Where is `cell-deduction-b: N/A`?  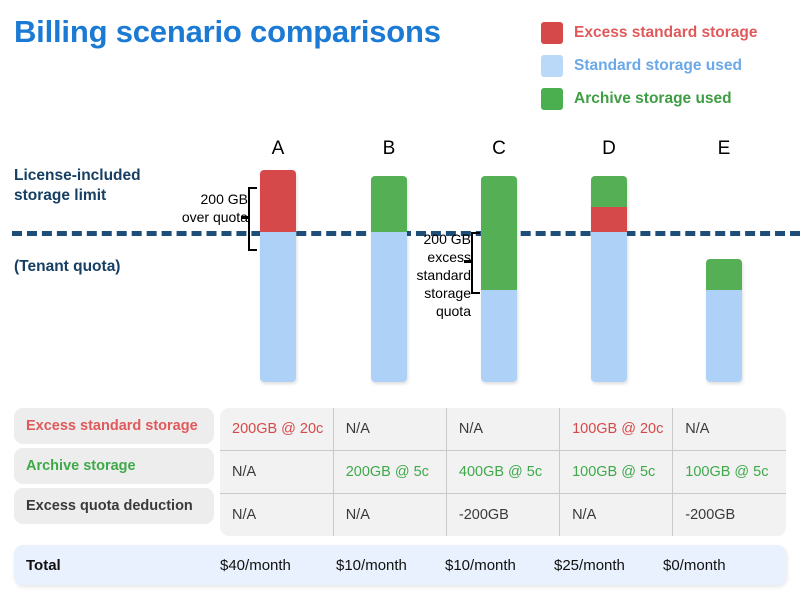
cell-deduction-b: N/A is located at coordinates (390, 514).